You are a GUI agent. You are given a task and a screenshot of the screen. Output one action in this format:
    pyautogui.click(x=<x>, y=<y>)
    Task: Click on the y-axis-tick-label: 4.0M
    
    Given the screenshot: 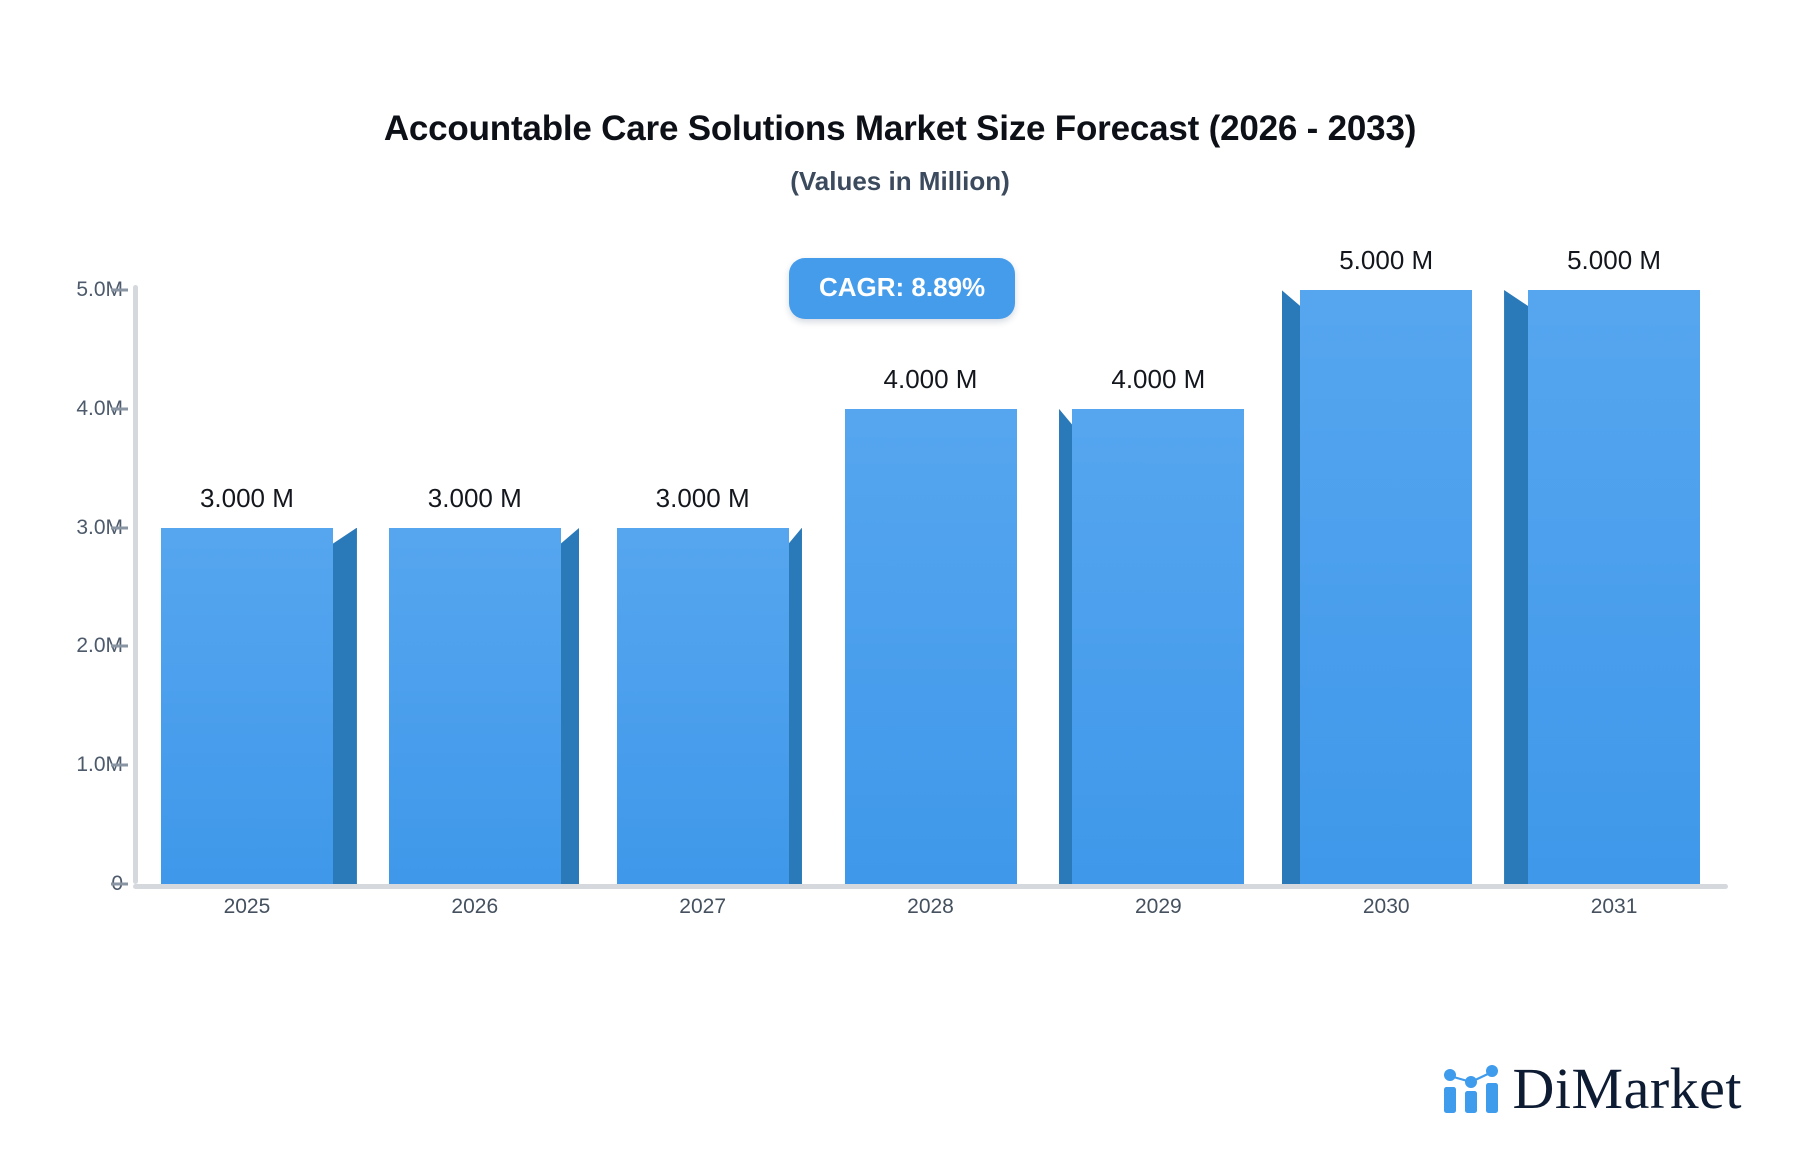 What is the action you would take?
    pyautogui.click(x=99, y=408)
    